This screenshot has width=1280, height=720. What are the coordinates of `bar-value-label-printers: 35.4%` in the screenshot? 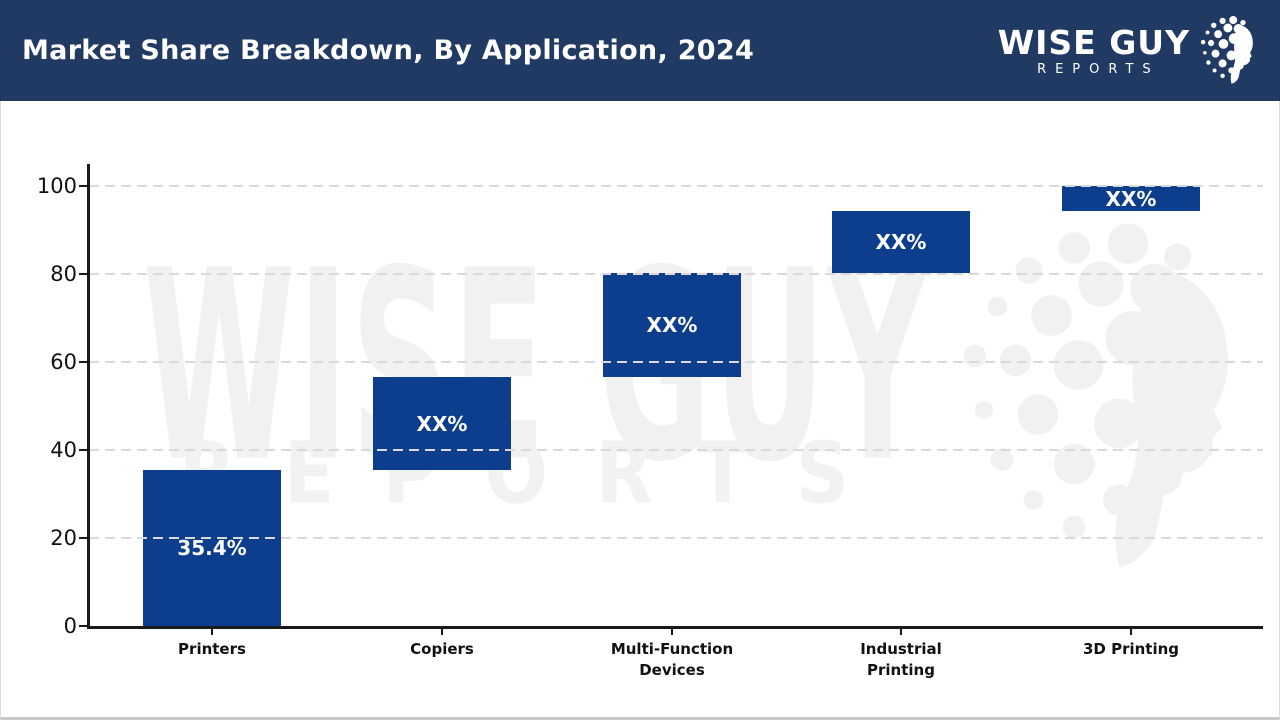 It's located at (212, 548).